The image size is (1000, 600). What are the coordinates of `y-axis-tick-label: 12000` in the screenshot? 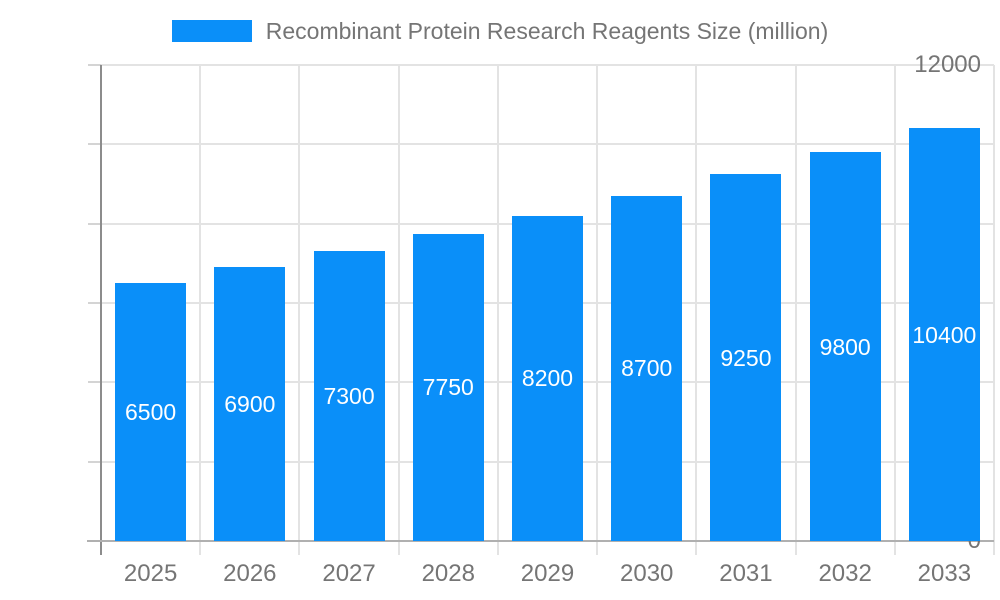 It's located at (947, 64).